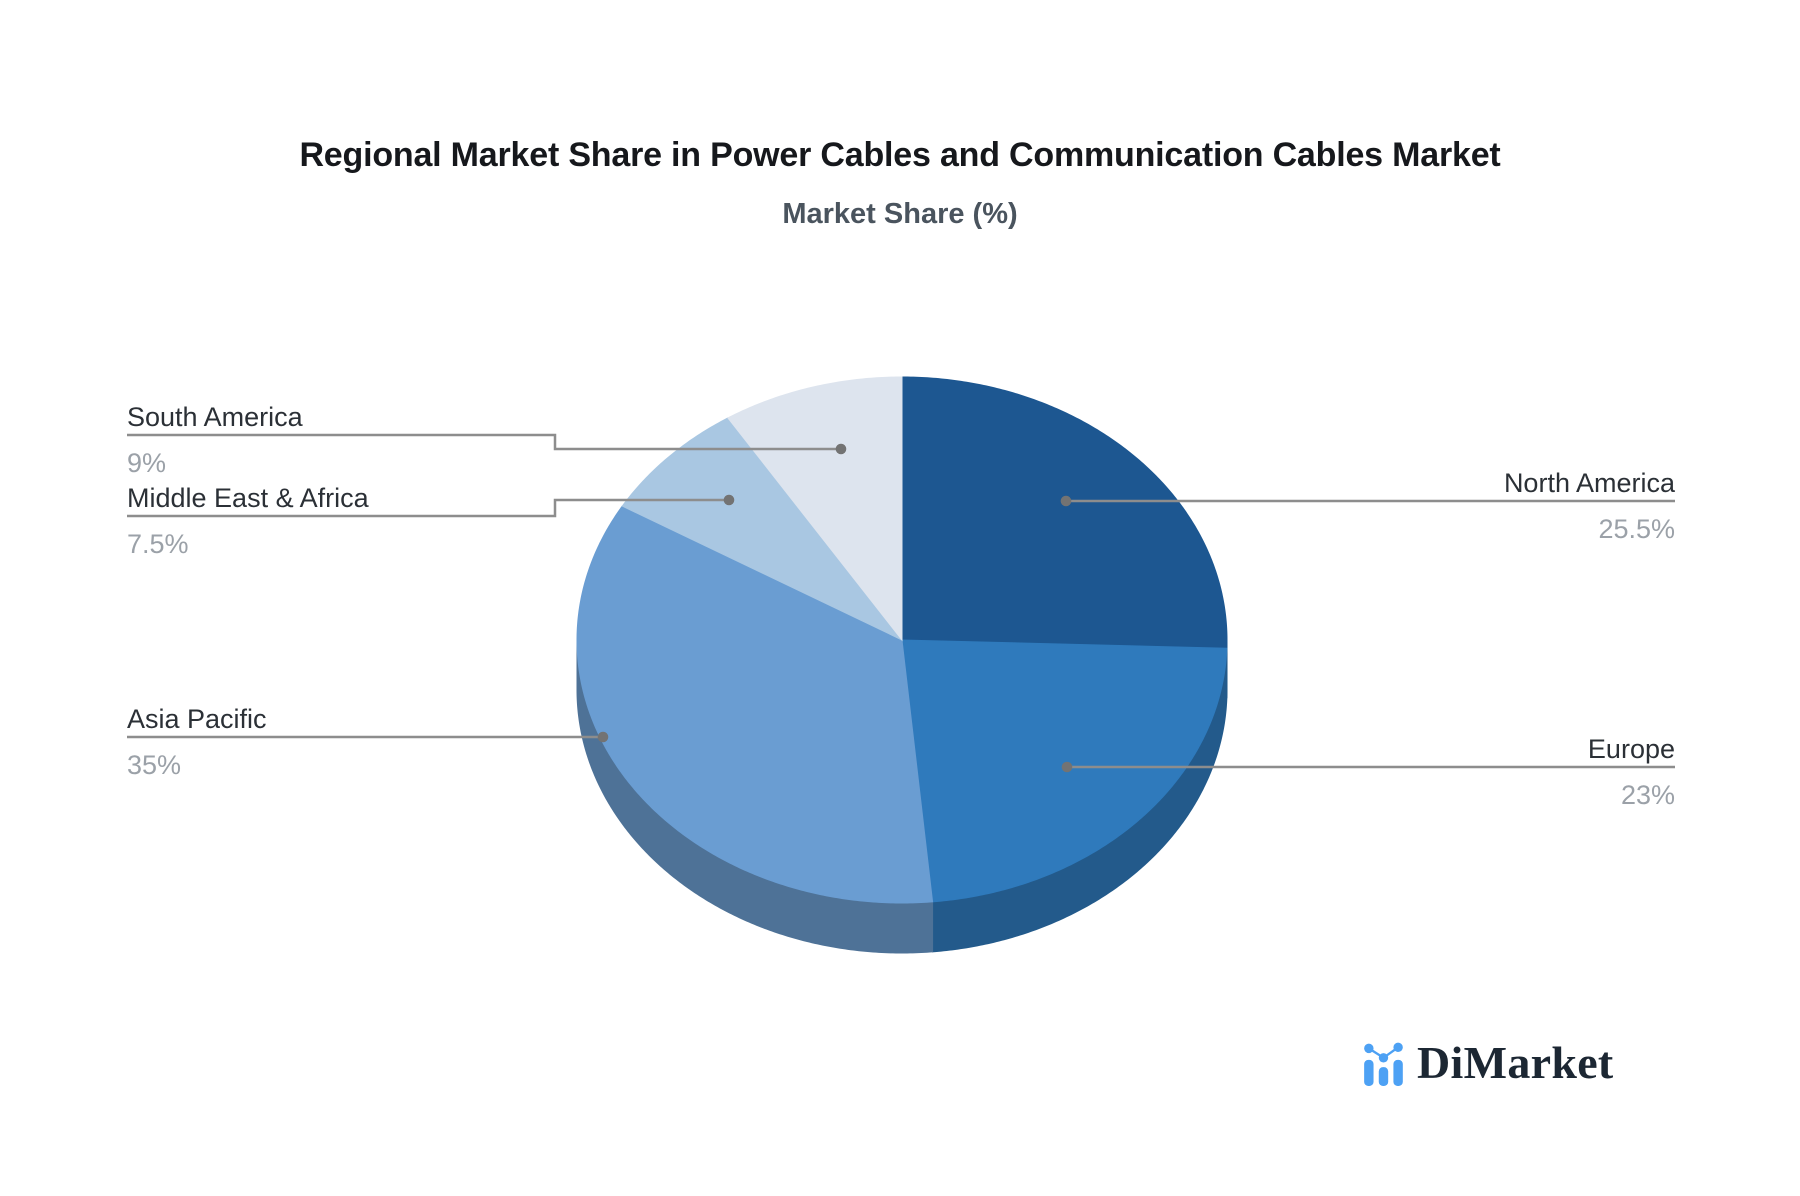 The width and height of the screenshot is (1800, 1196). What do you see at coordinates (1631, 749) in the screenshot?
I see `slice-name: Europe` at bounding box center [1631, 749].